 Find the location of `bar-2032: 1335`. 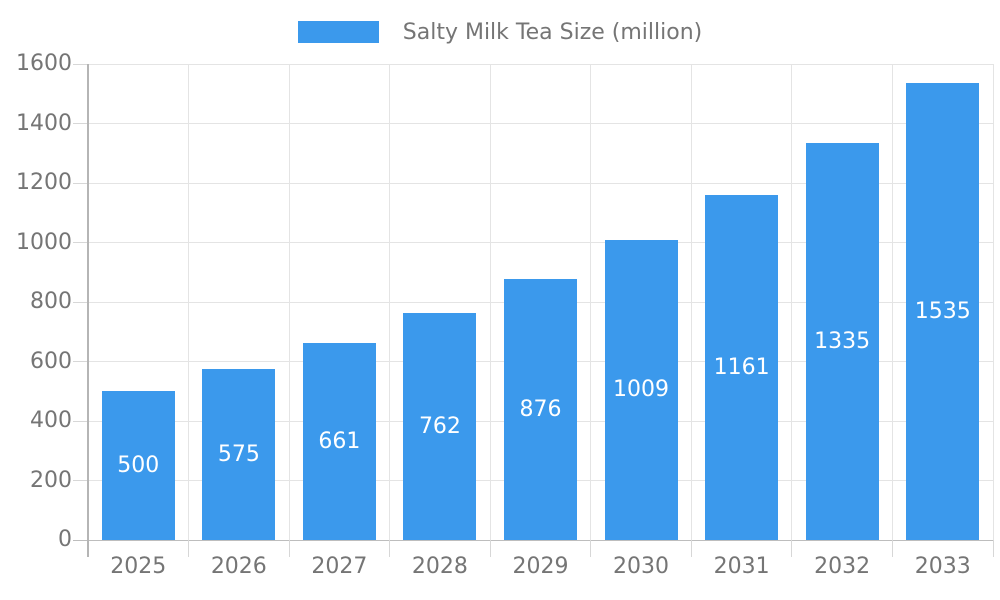

bar-2032: 1335 is located at coordinates (842, 341).